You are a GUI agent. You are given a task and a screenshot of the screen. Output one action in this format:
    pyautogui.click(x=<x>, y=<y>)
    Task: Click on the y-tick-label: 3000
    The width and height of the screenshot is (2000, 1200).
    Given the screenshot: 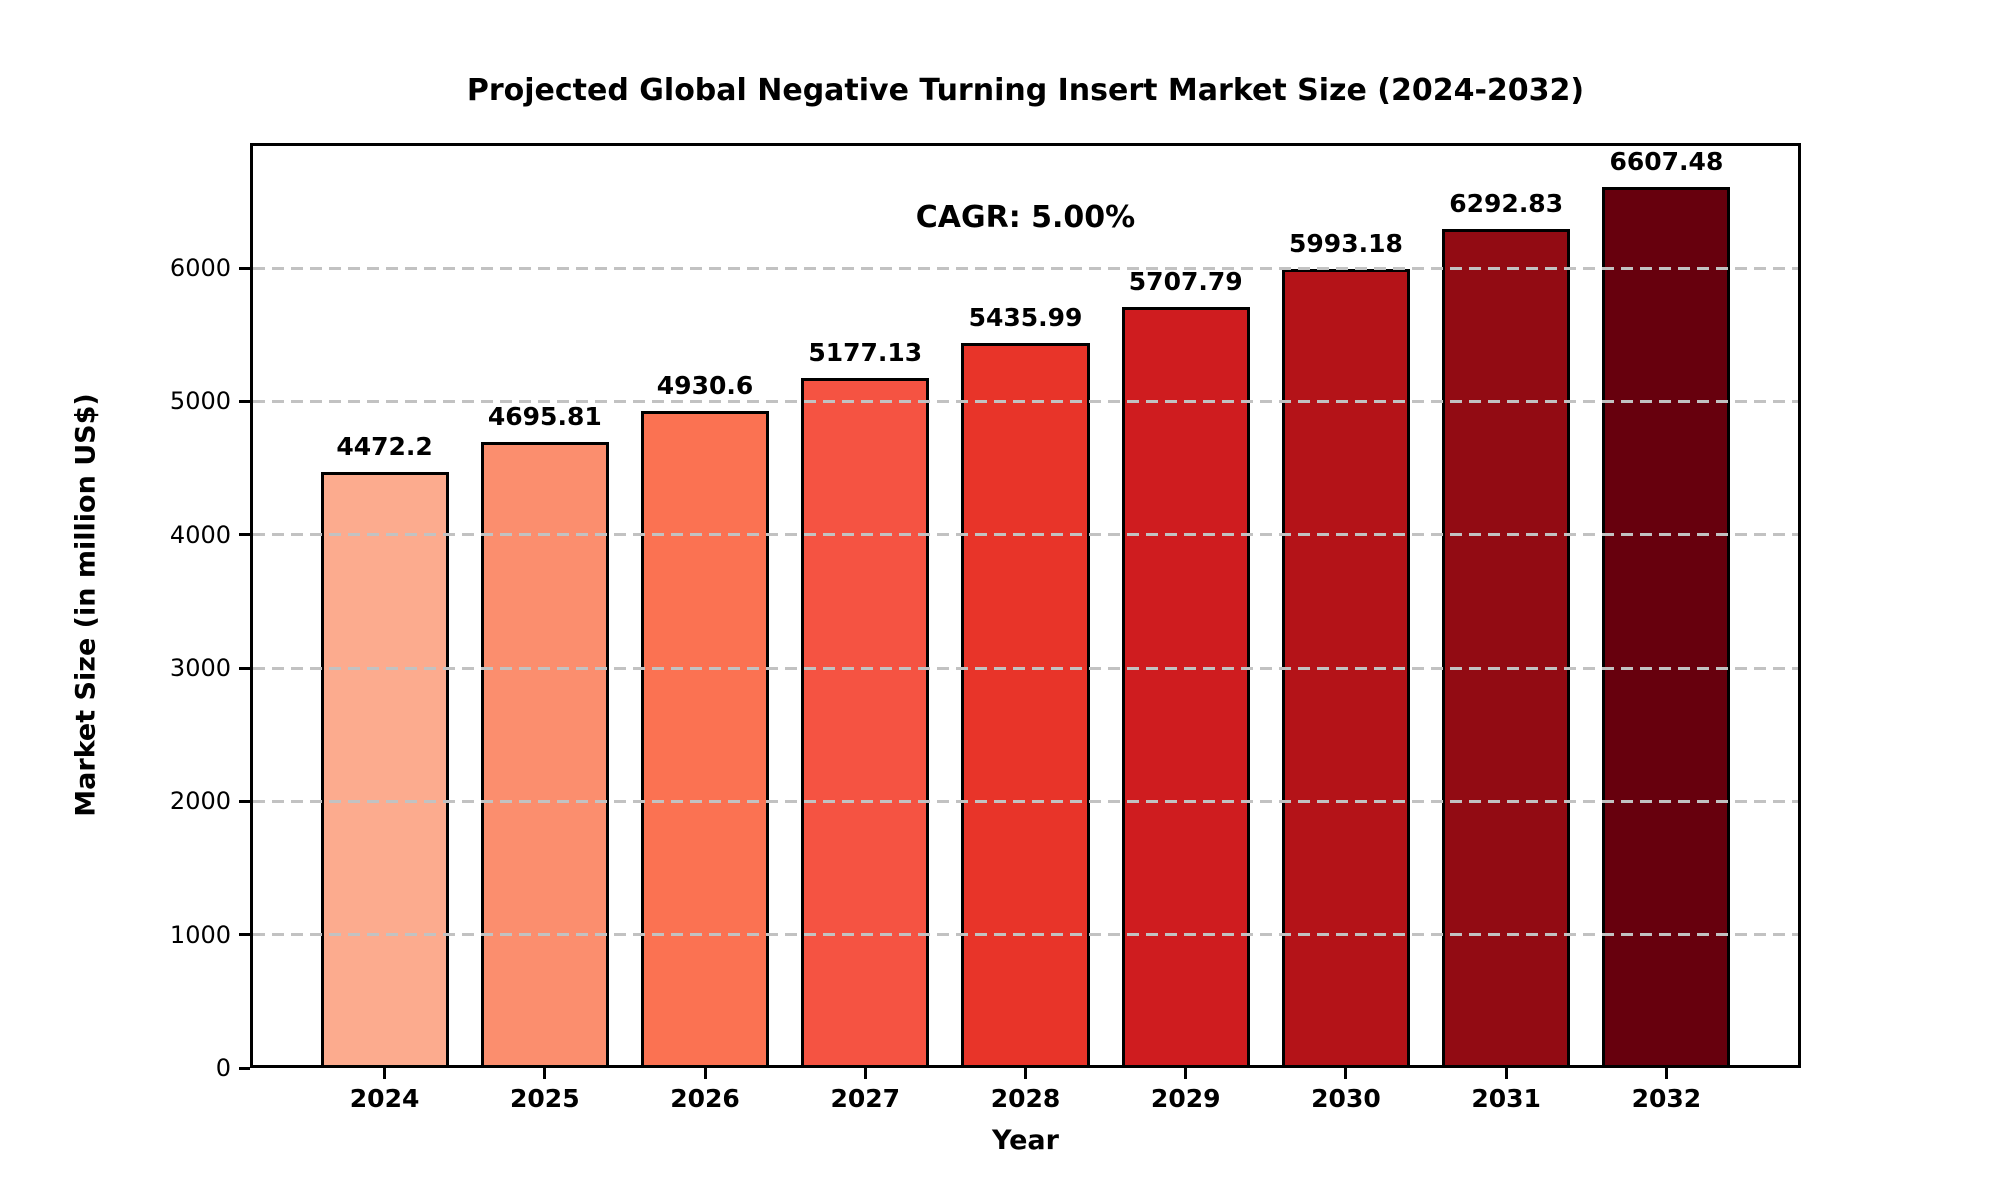 What is the action you would take?
    pyautogui.click(x=200, y=668)
    